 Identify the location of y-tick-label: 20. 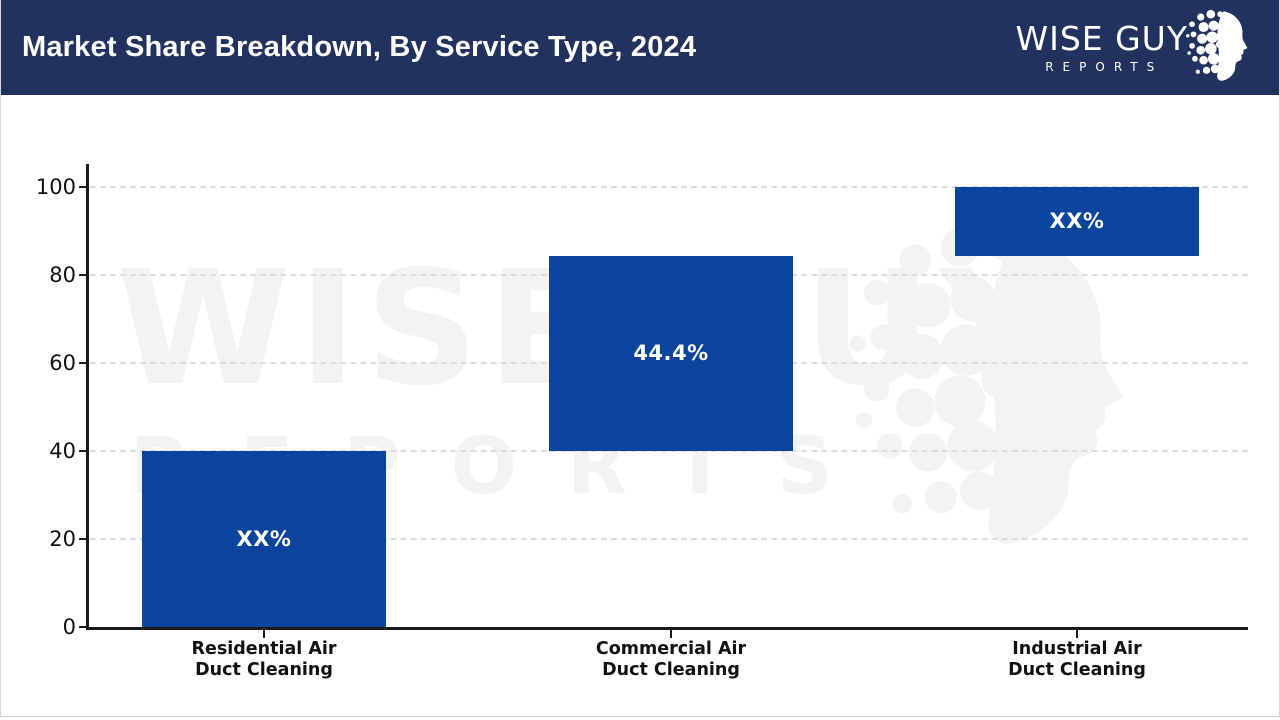
(62, 539).